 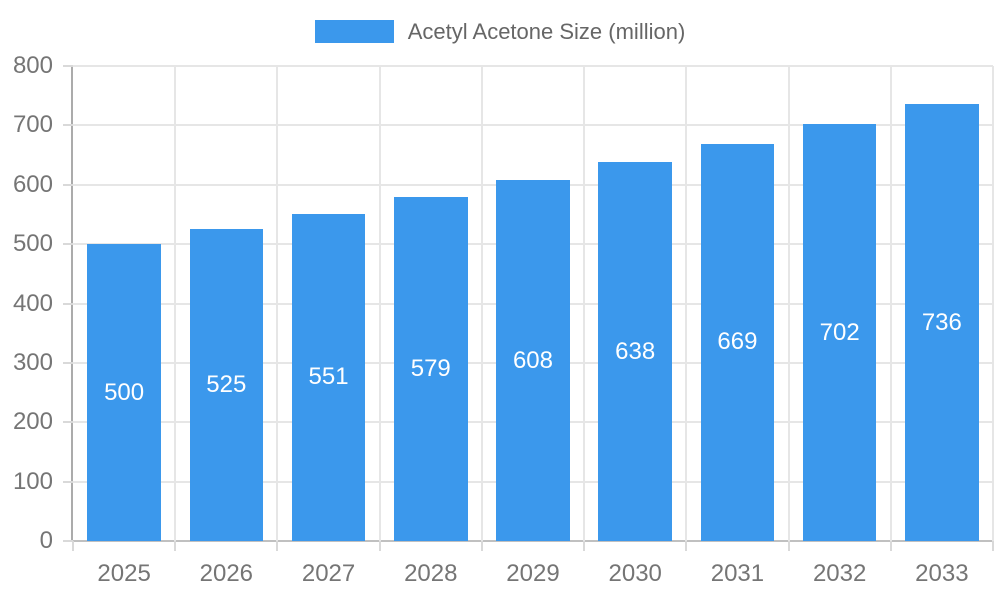 I want to click on bar-value-label: 669, so click(x=737, y=342).